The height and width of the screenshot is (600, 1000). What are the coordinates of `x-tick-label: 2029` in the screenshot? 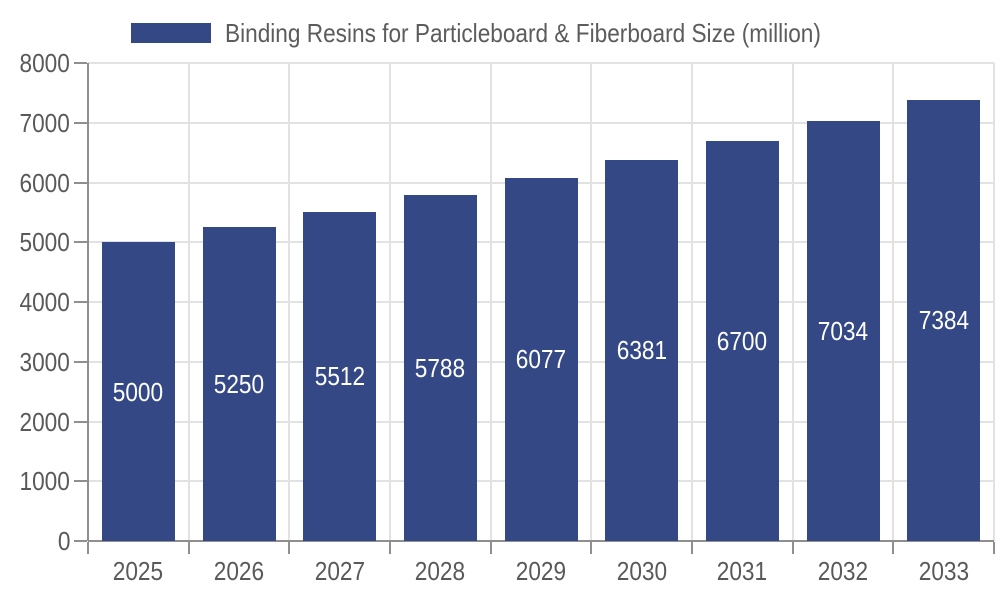 It's located at (541, 571).